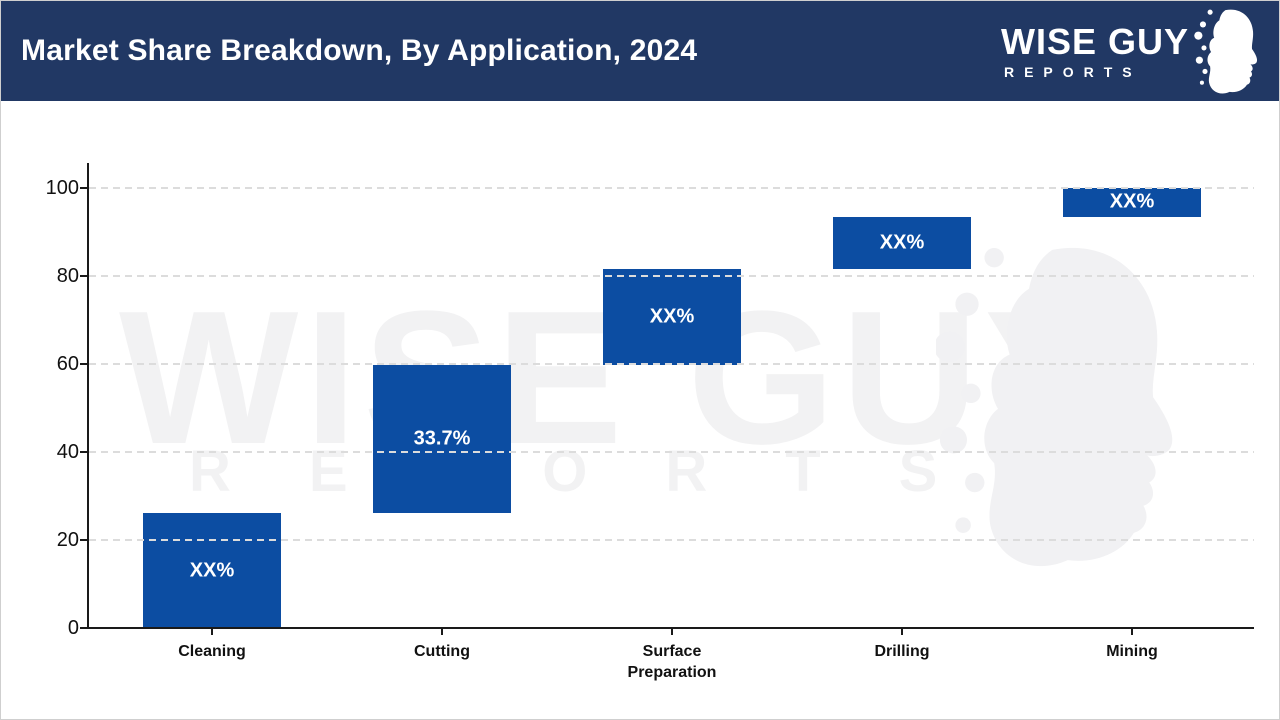  Describe the element at coordinates (67, 275) in the screenshot. I see `y-axis-tick-label: 80` at that location.